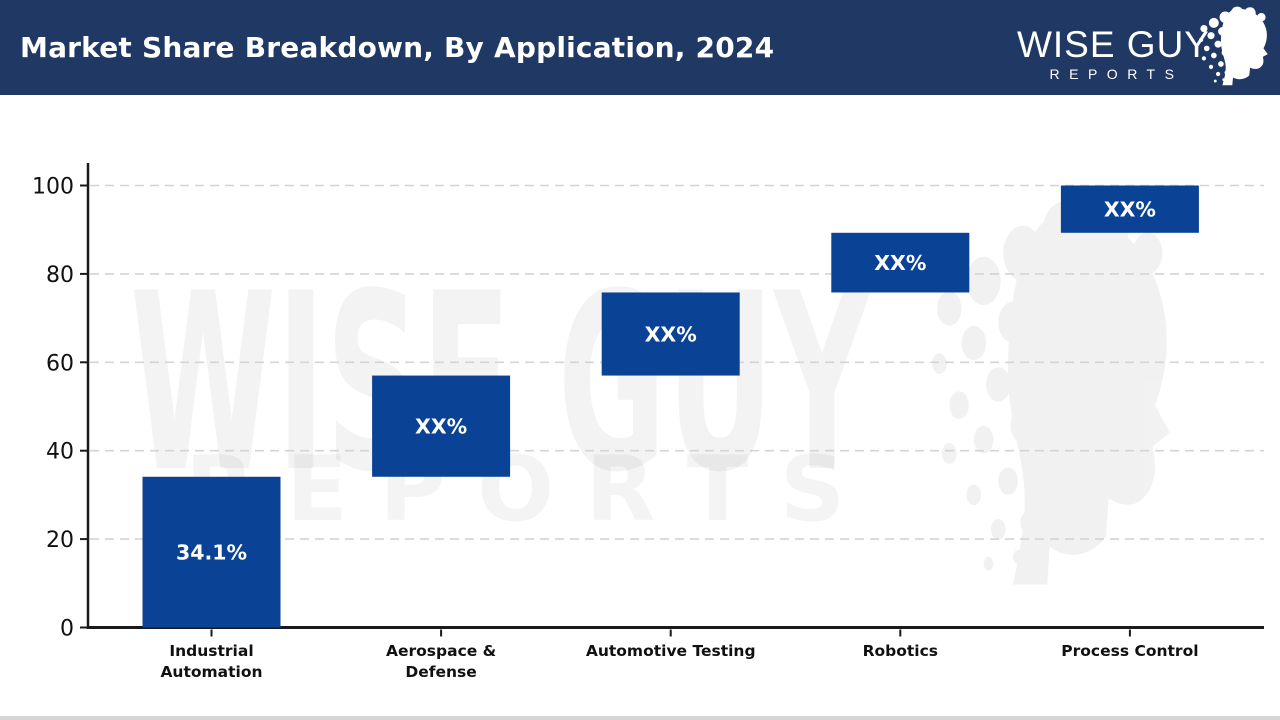 This screenshot has width=1280, height=720. I want to click on category-label: Aerospace & Defense, so click(441, 661).